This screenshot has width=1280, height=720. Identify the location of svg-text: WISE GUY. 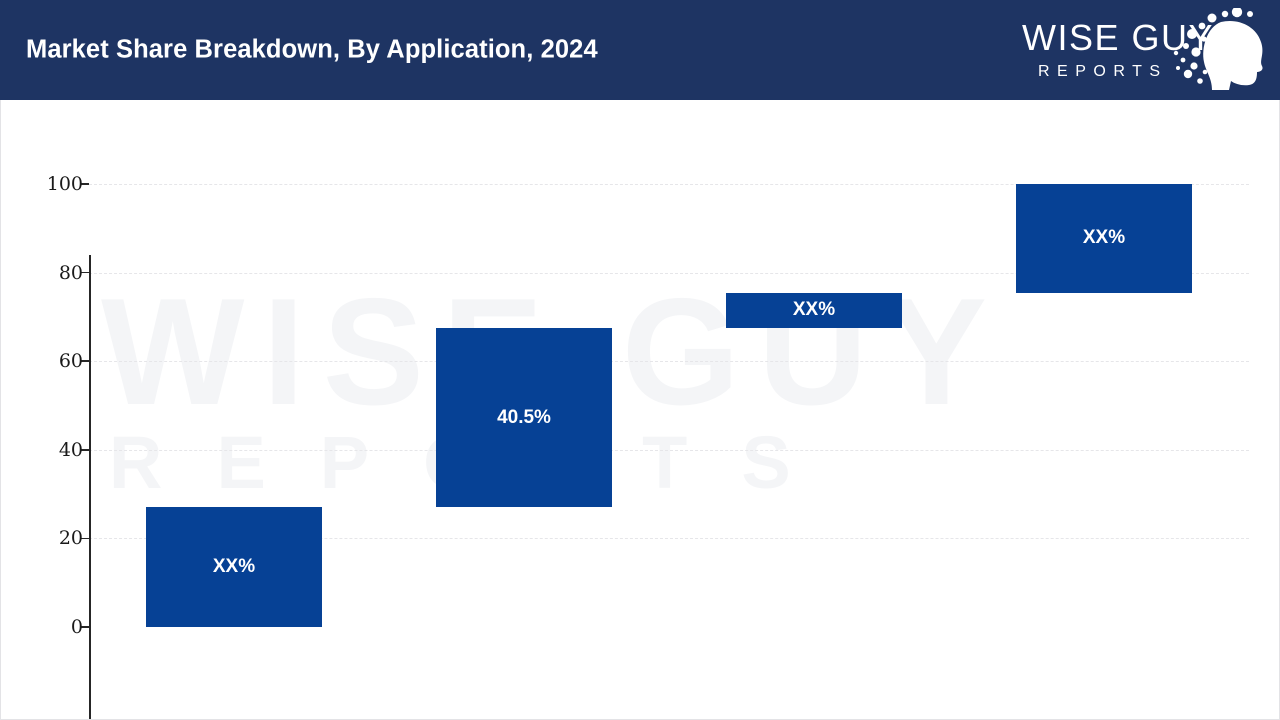
(1118, 37).